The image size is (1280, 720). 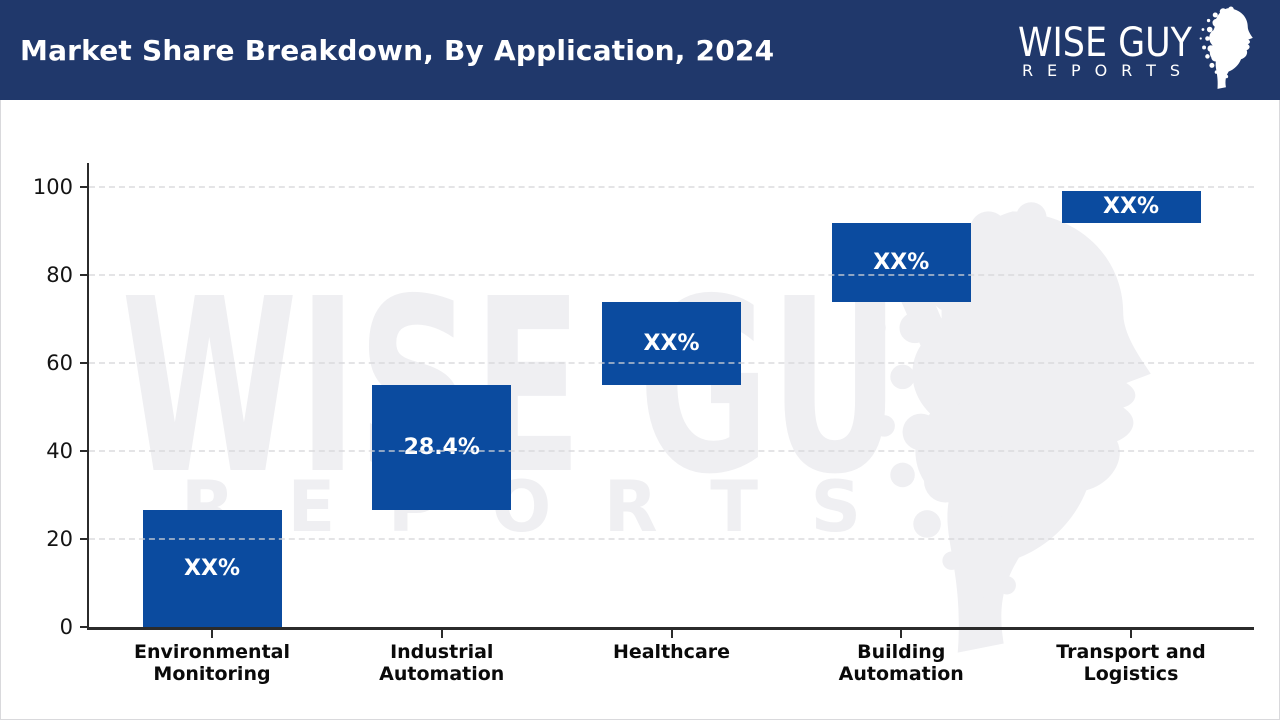 What do you see at coordinates (1131, 652) in the screenshot?
I see `category-label-line: Transport and` at bounding box center [1131, 652].